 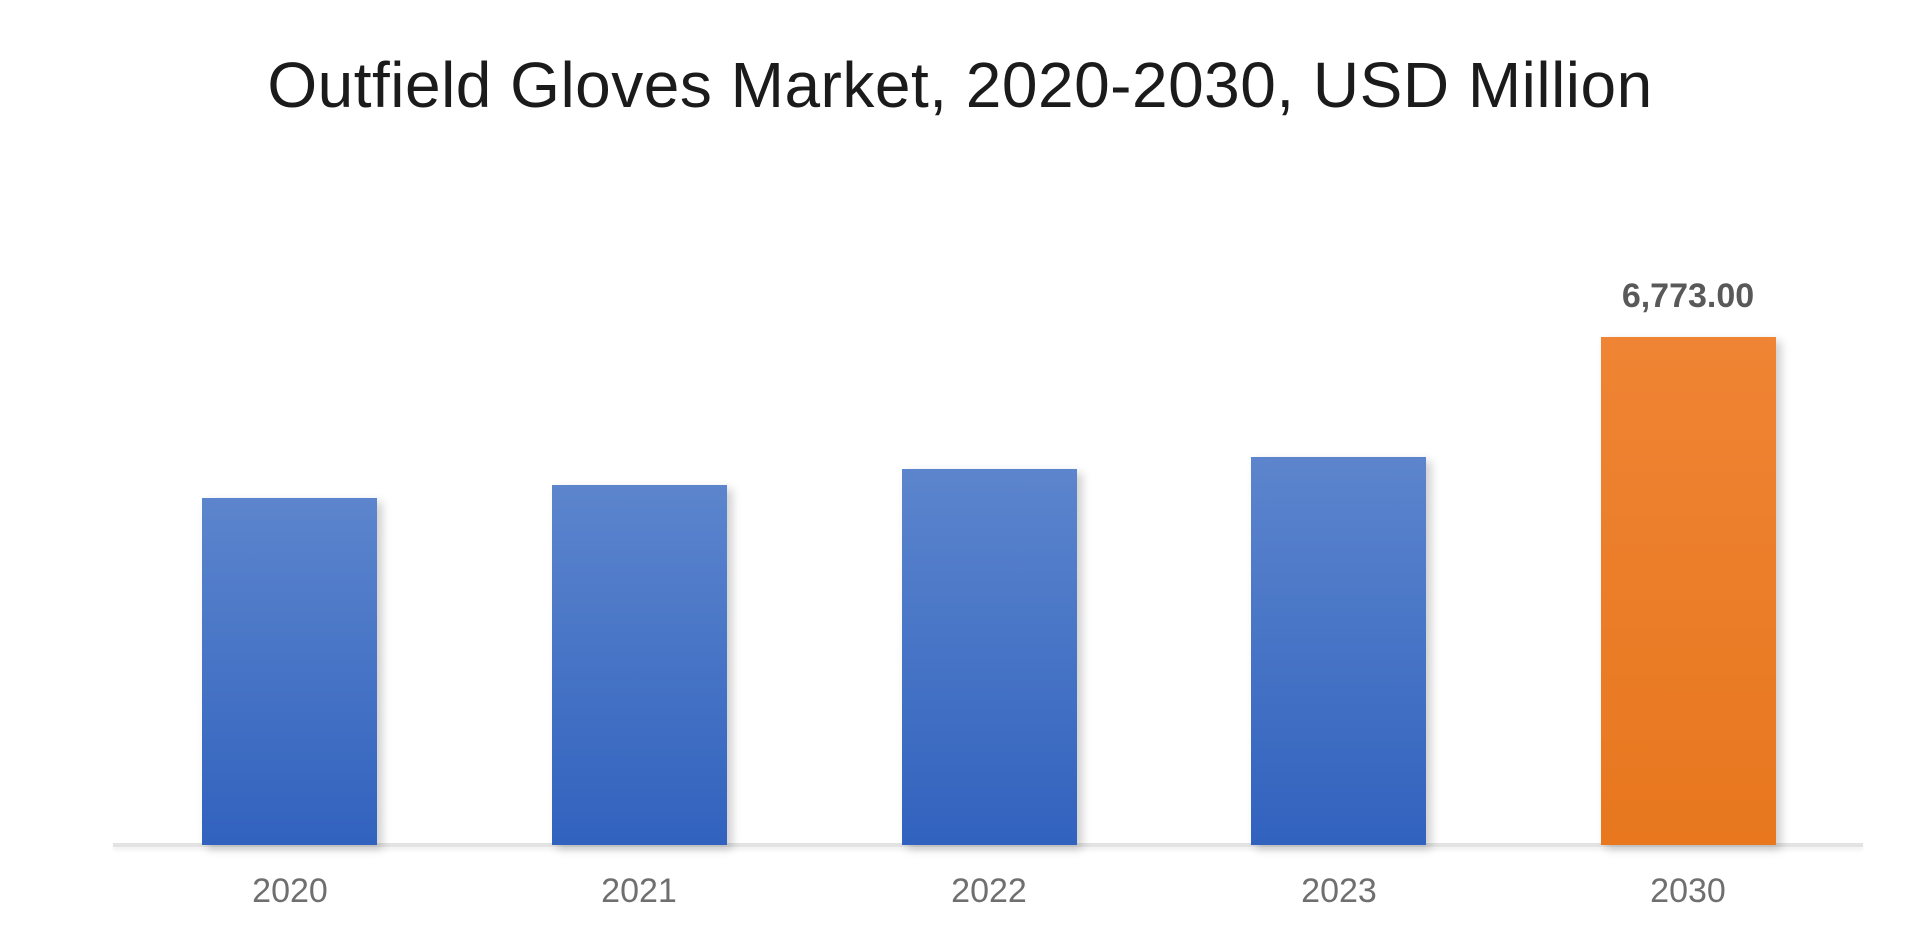 What do you see at coordinates (289, 671) in the screenshot?
I see `bar-2020` at bounding box center [289, 671].